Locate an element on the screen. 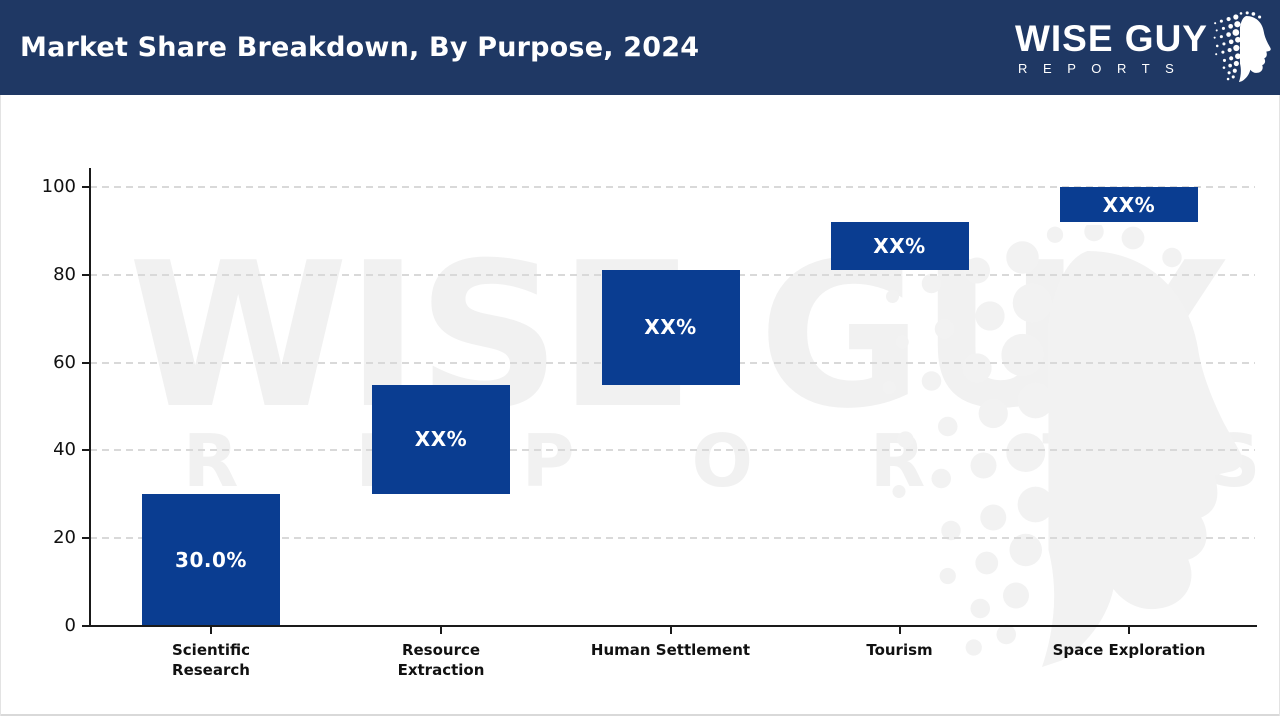  x-tick-label: Scientific Research is located at coordinates (211, 660).